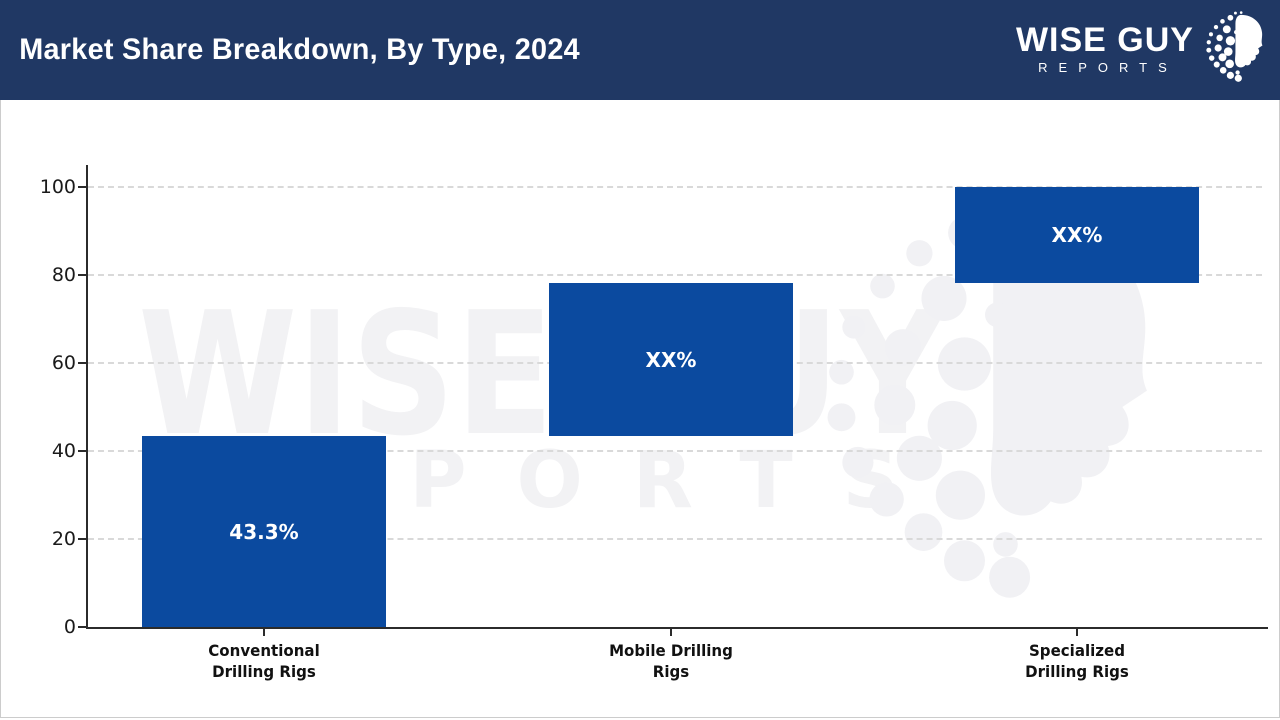 This screenshot has height=720, width=1280. Describe the element at coordinates (299, 49) in the screenshot. I see `page-title: Market Share Breakdown, By Type, 2024` at that location.